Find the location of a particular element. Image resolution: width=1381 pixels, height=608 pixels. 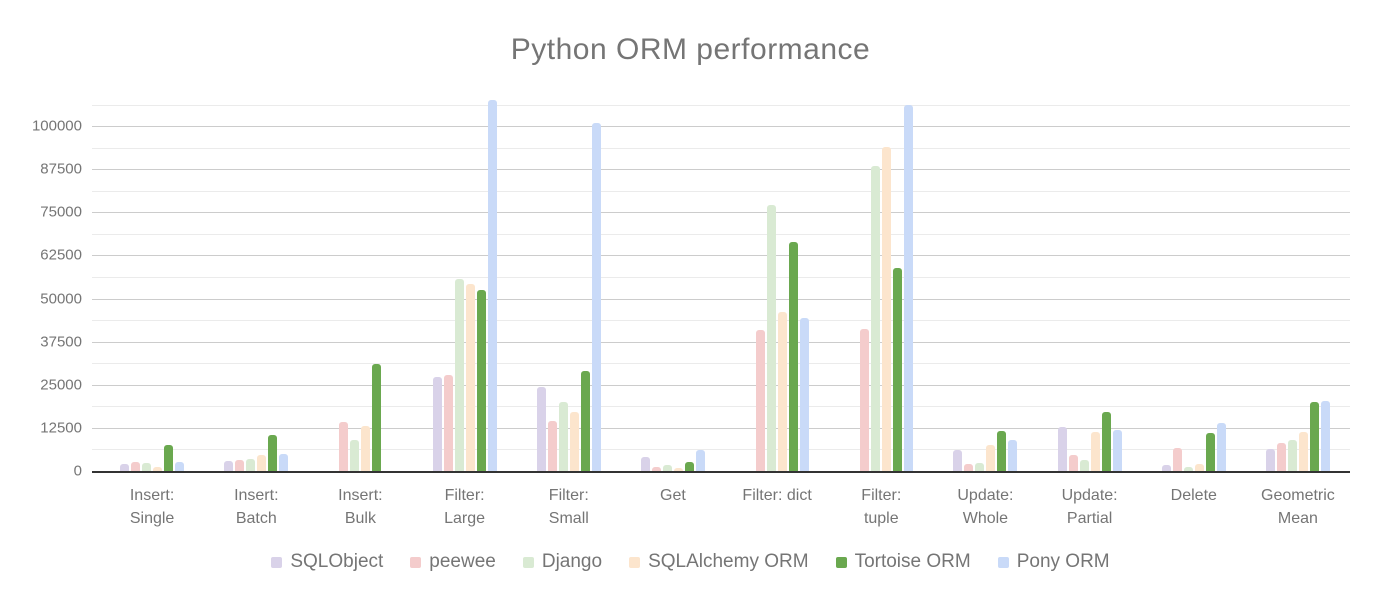

bar-pony-orm-insert-batch is located at coordinates (284, 462).